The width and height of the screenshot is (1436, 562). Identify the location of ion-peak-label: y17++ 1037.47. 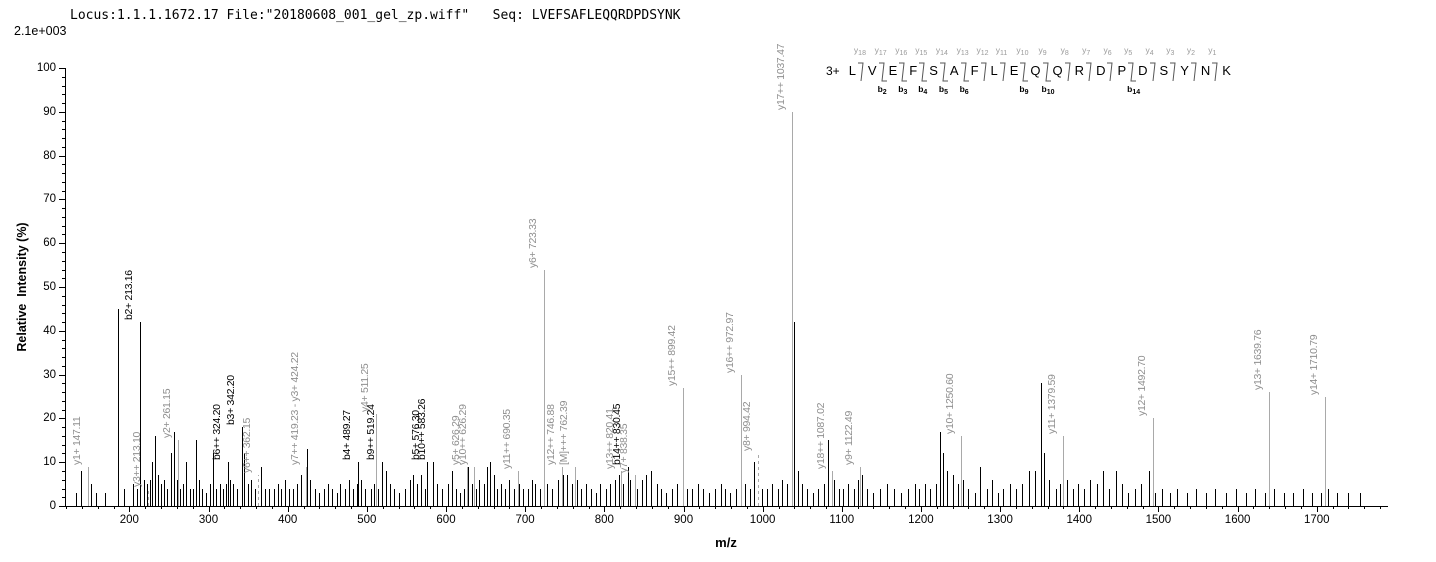
(781, 76).